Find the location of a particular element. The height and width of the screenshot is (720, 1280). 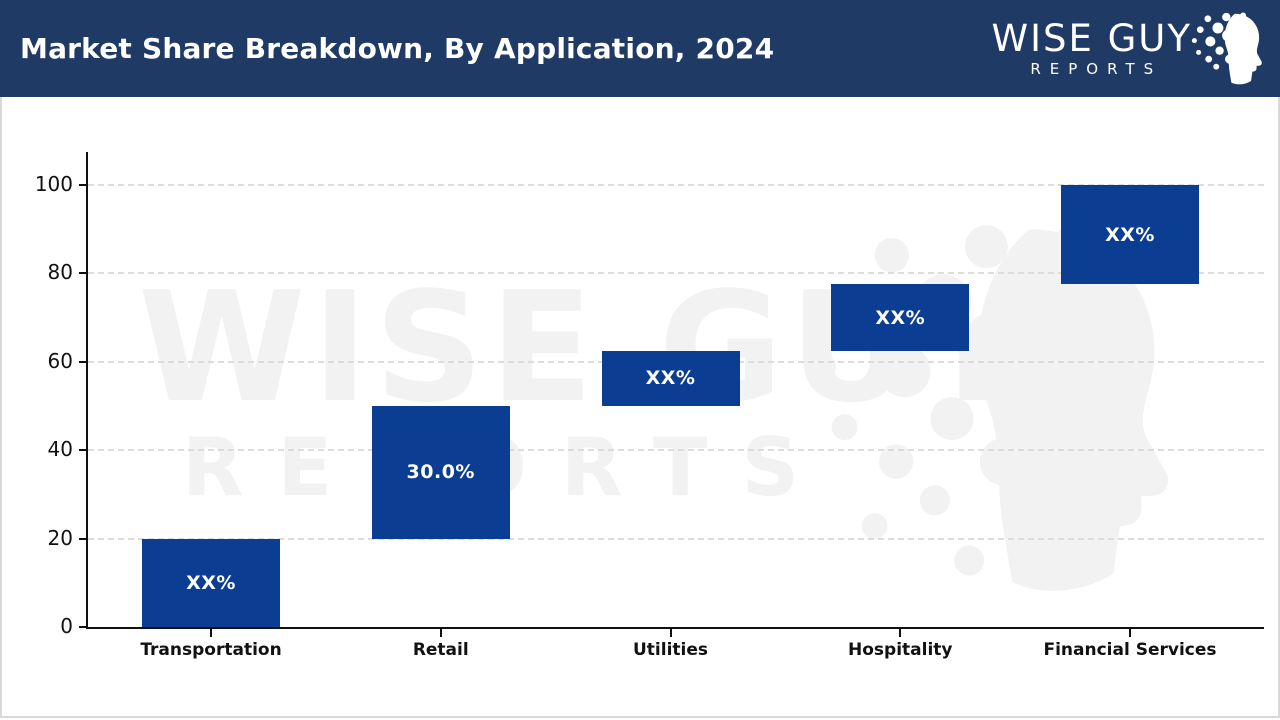

y-tick-label: 20 is located at coordinates (60, 537).